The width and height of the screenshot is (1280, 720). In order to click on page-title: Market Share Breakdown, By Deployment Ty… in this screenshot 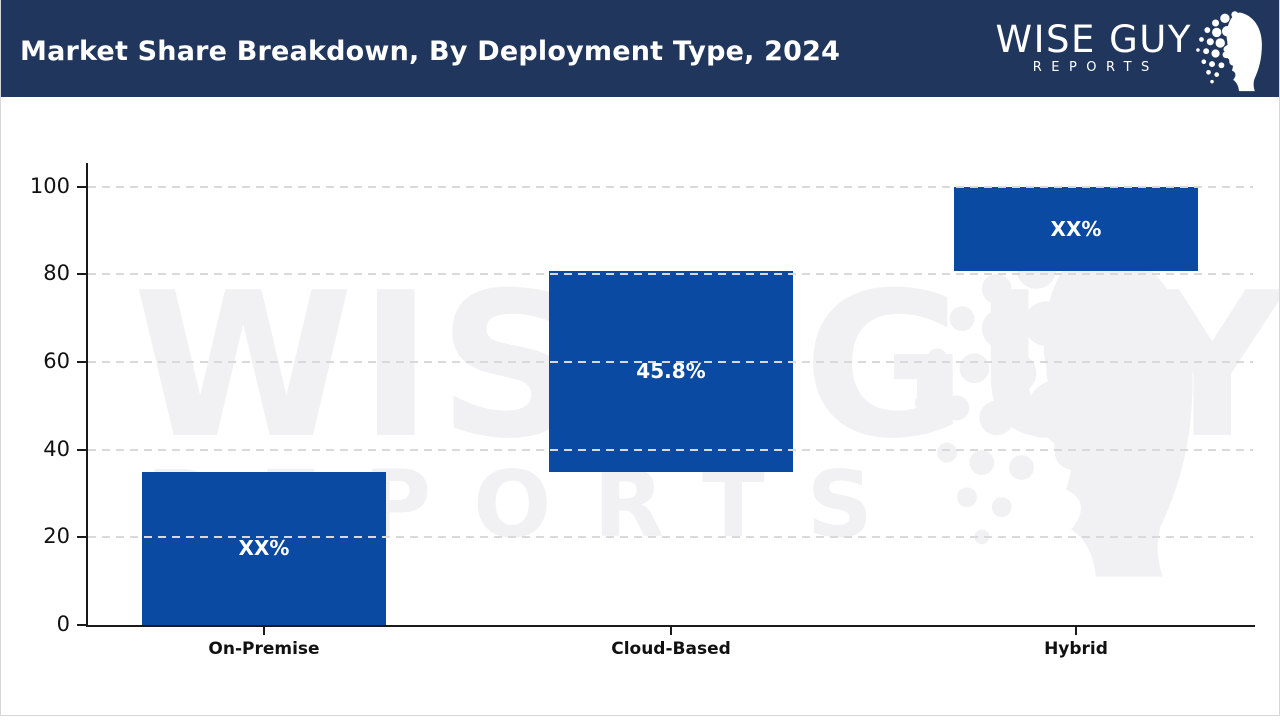, I will do `click(430, 51)`.